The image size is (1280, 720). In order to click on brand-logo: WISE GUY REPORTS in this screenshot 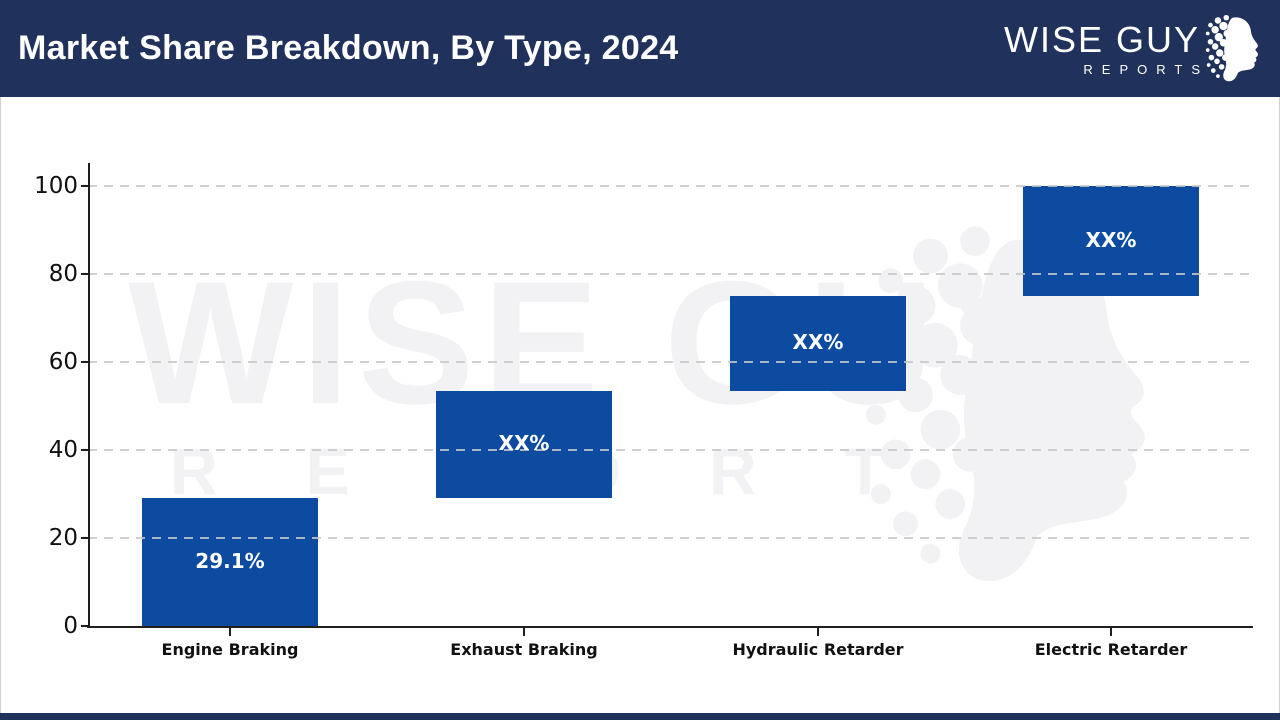, I will do `click(1133, 49)`.